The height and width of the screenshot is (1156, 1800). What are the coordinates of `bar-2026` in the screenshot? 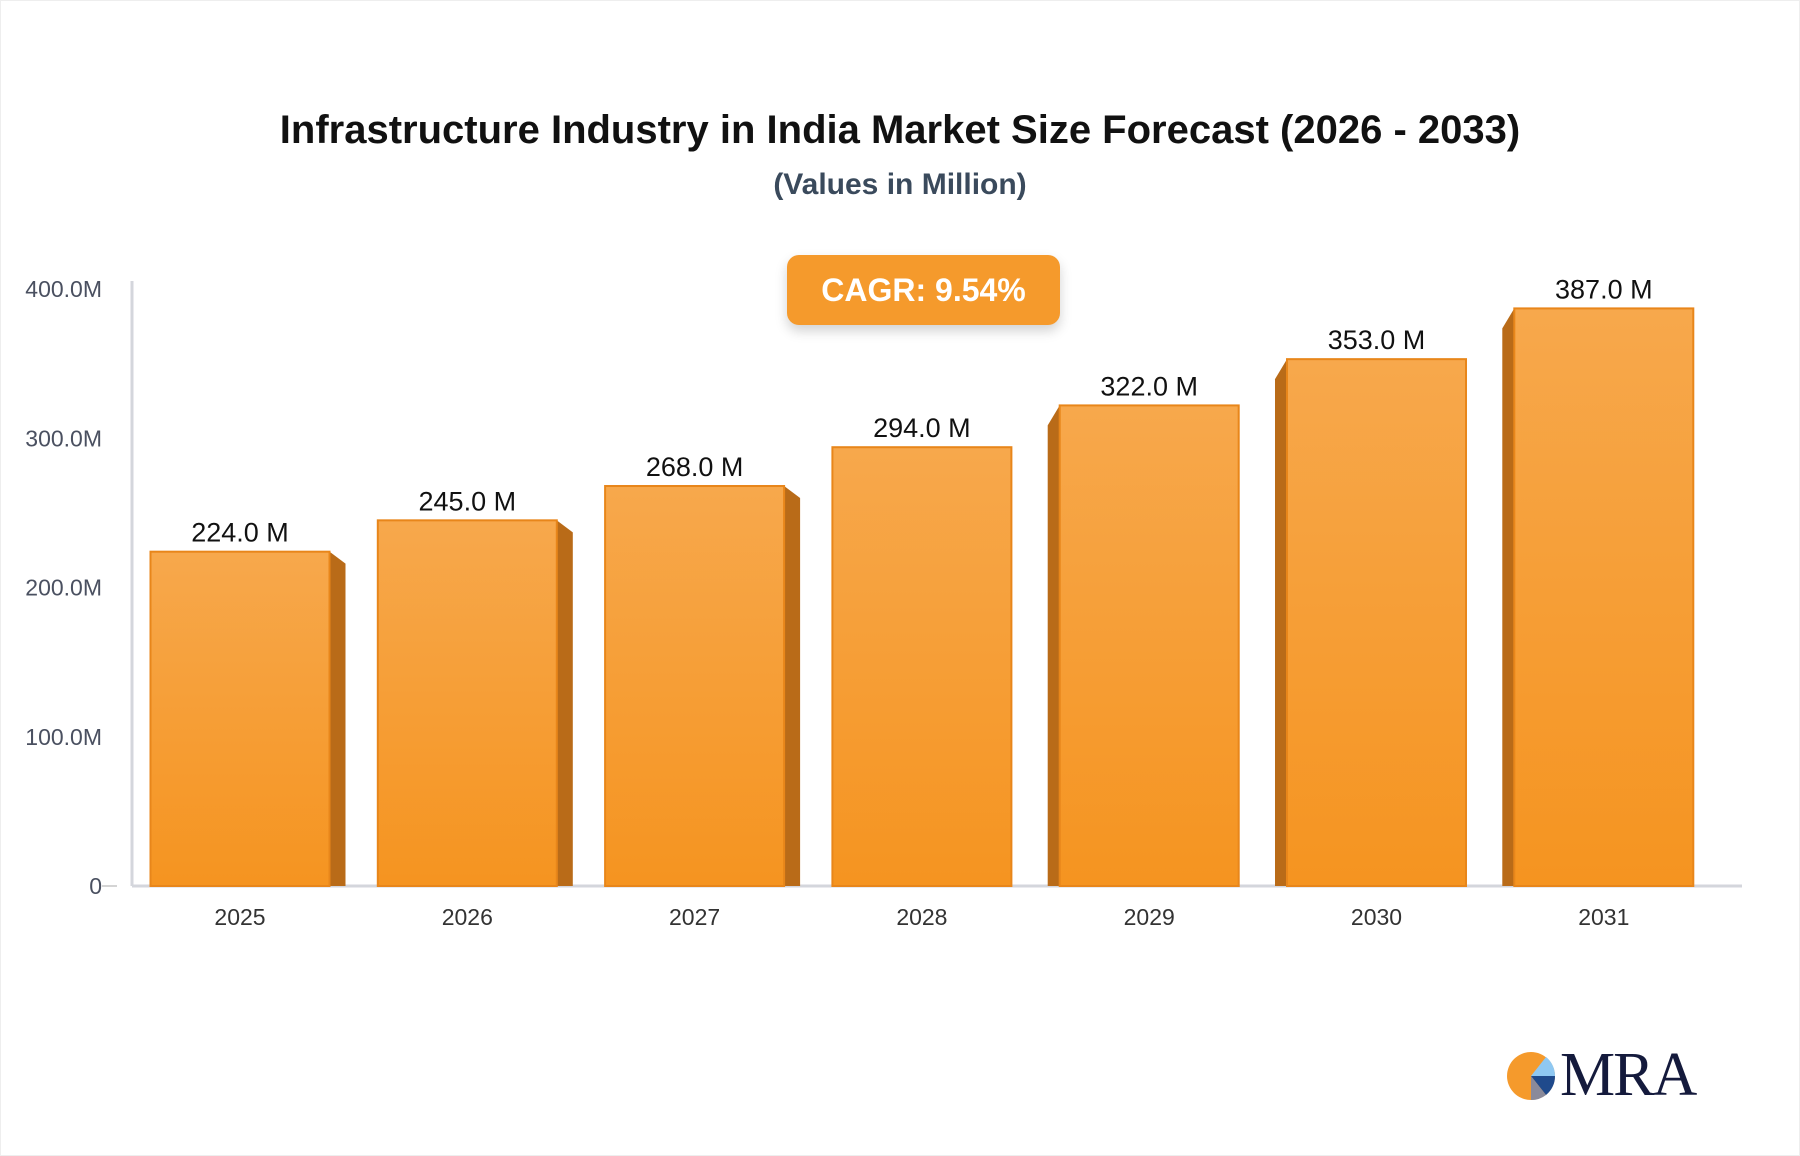 It's located at (467, 703).